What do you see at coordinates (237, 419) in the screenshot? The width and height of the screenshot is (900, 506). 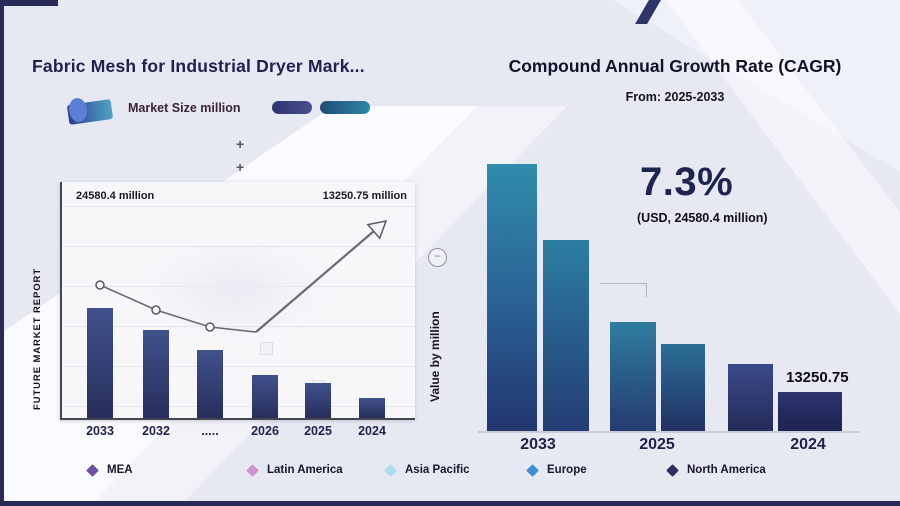 I see `x-axis-line` at bounding box center [237, 419].